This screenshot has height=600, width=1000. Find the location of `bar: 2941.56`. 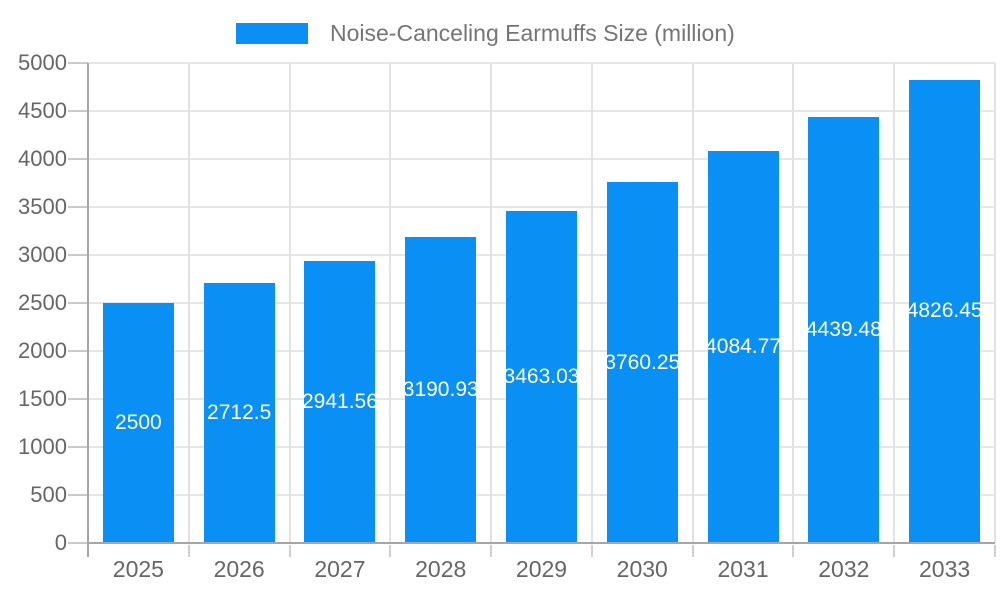

bar: 2941.56 is located at coordinates (340, 401).